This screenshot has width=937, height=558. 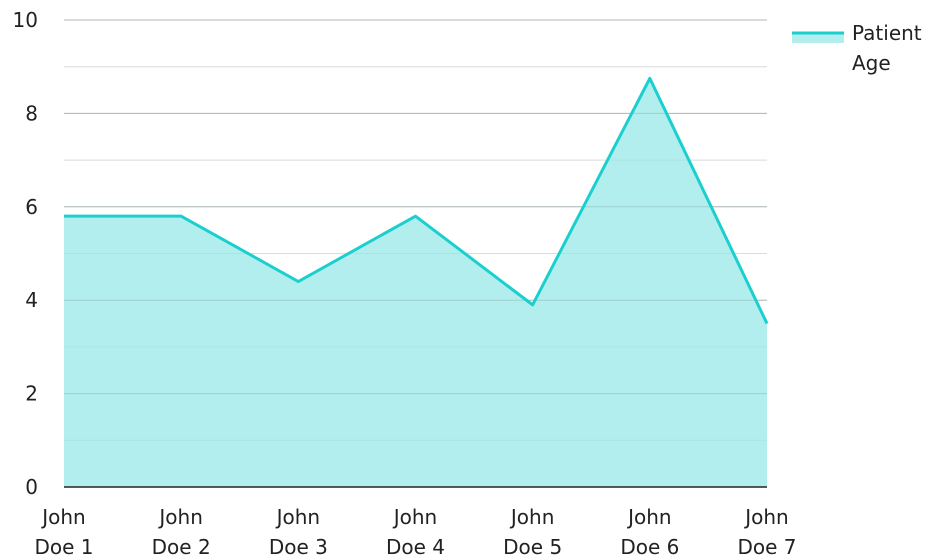 I want to click on x-tick-label: John Doe 2, so click(x=181, y=531).